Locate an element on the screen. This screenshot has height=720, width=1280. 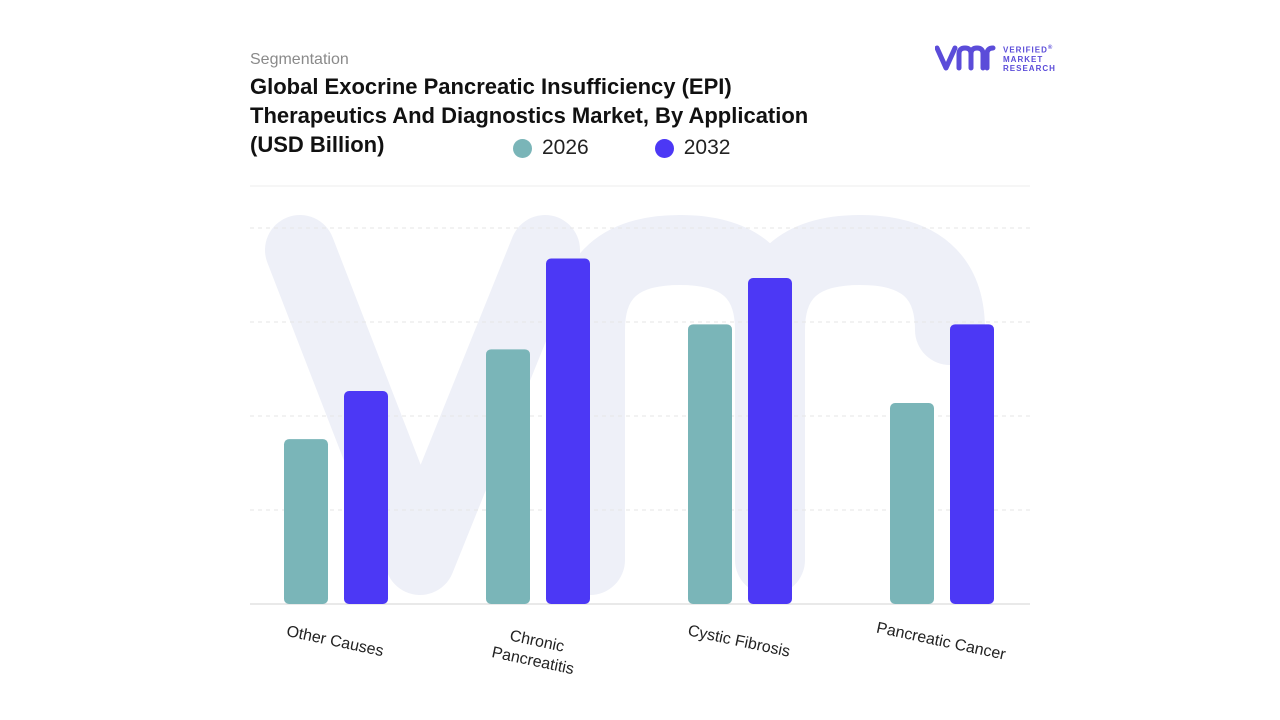
brand-name: VERIFIED® MARKET RESEARCH is located at coordinates (1029, 58).